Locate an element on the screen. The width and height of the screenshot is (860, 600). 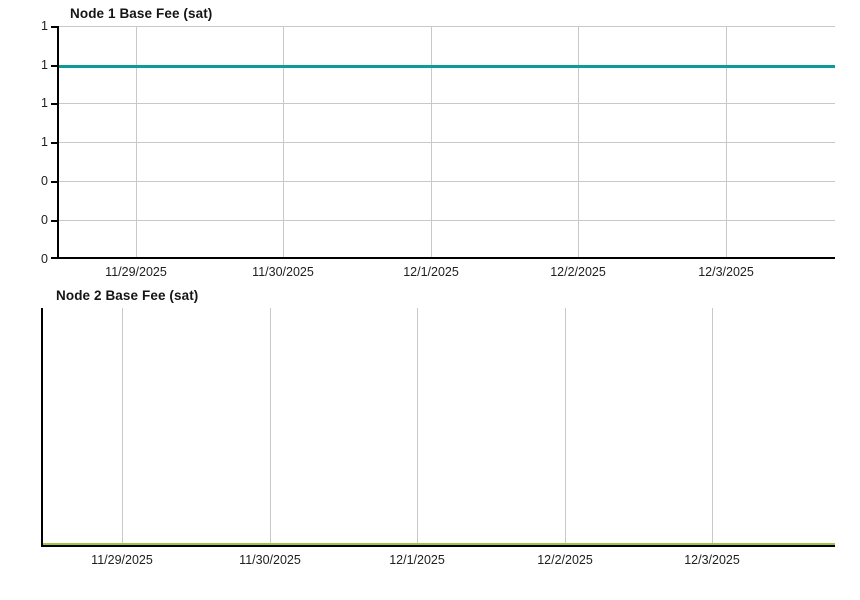
chart-1-x-axis is located at coordinates (446, 258).